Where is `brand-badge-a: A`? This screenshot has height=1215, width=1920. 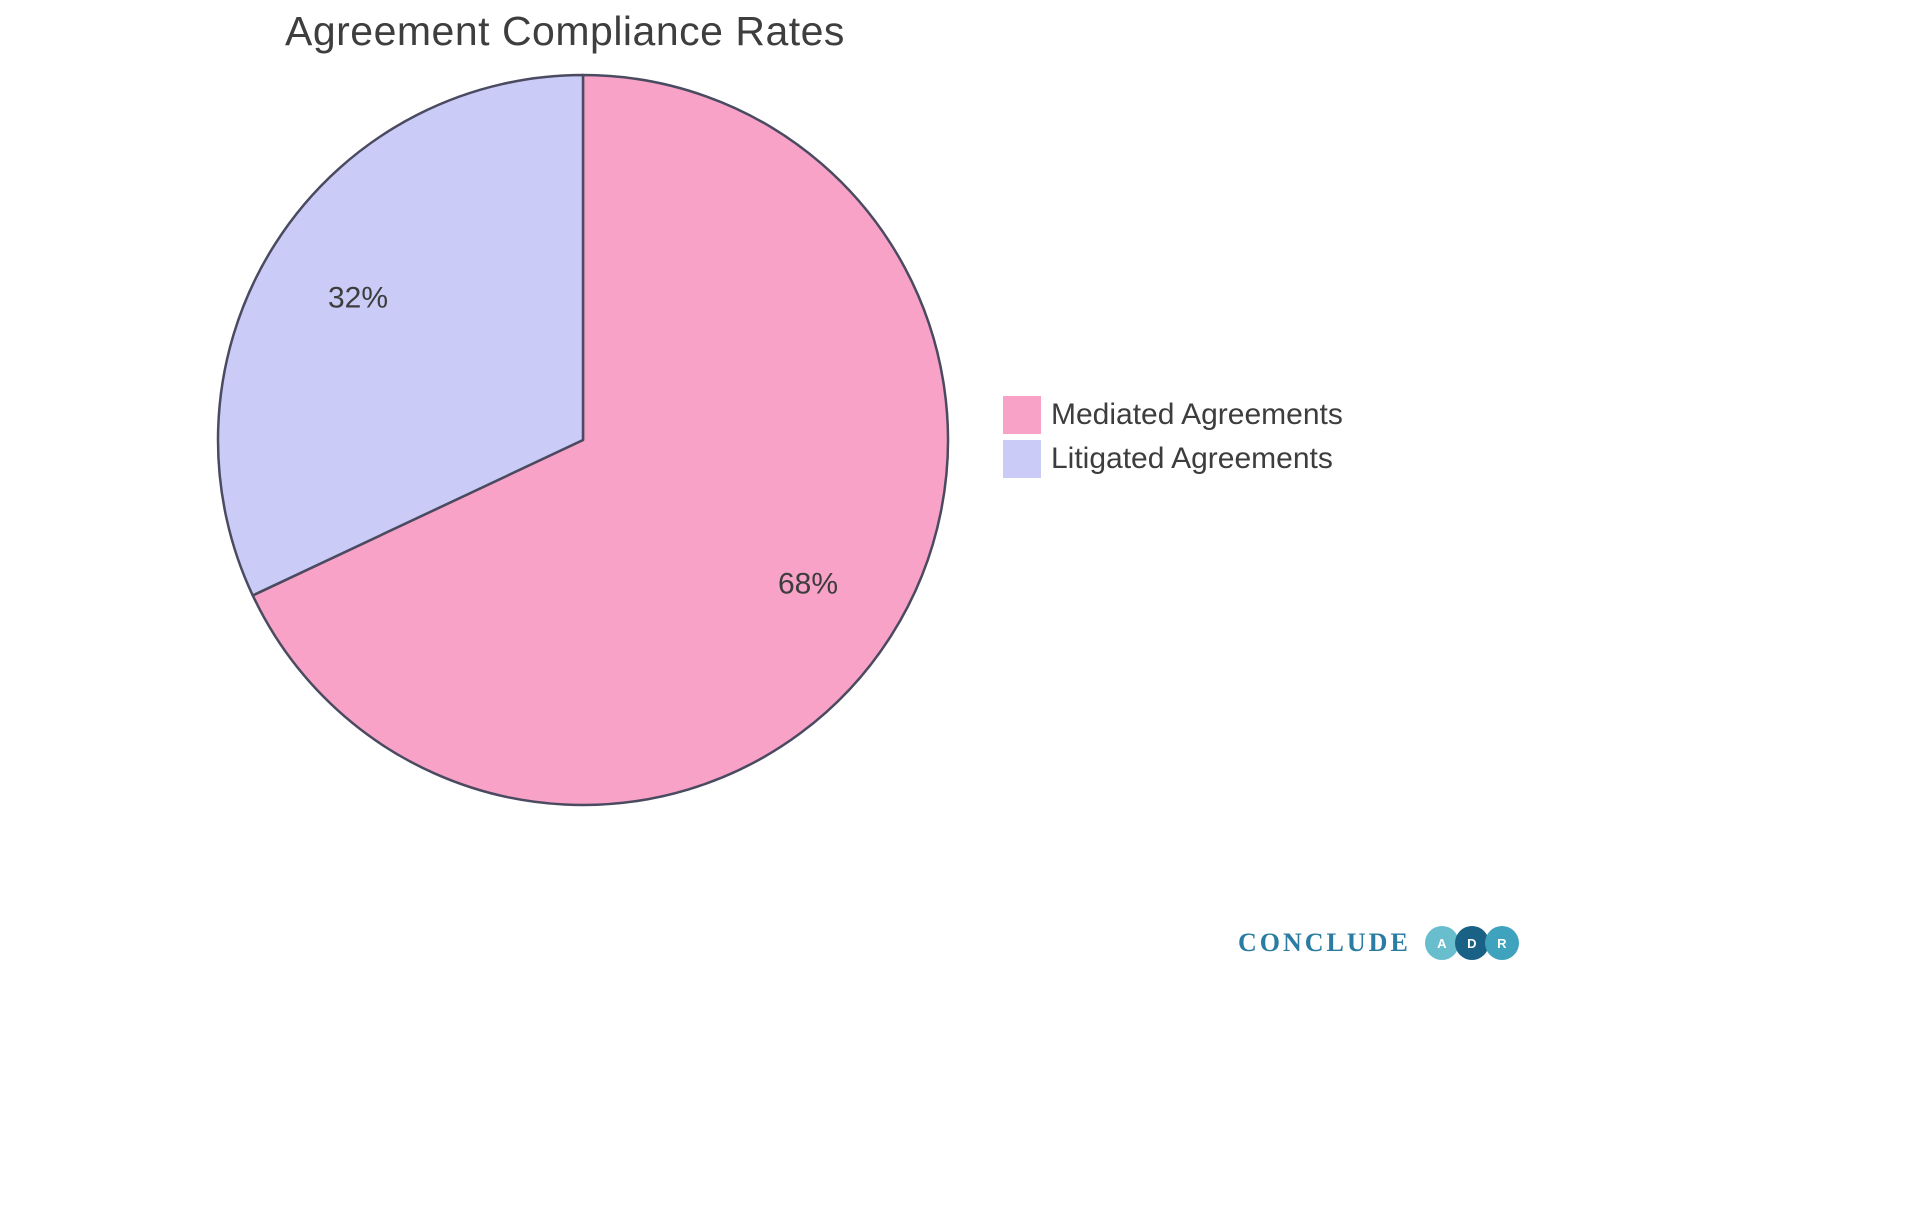
brand-badge-a: A is located at coordinates (1441, 943).